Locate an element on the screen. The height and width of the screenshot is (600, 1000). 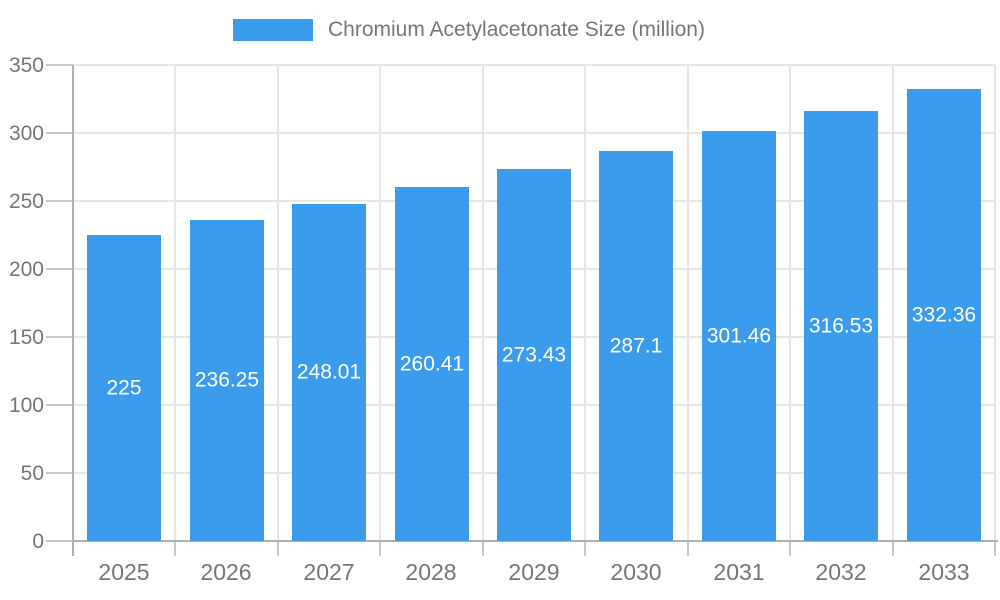
chart-legend-item: Chromium Acetylacetonate Size (million) is located at coordinates (469, 30).